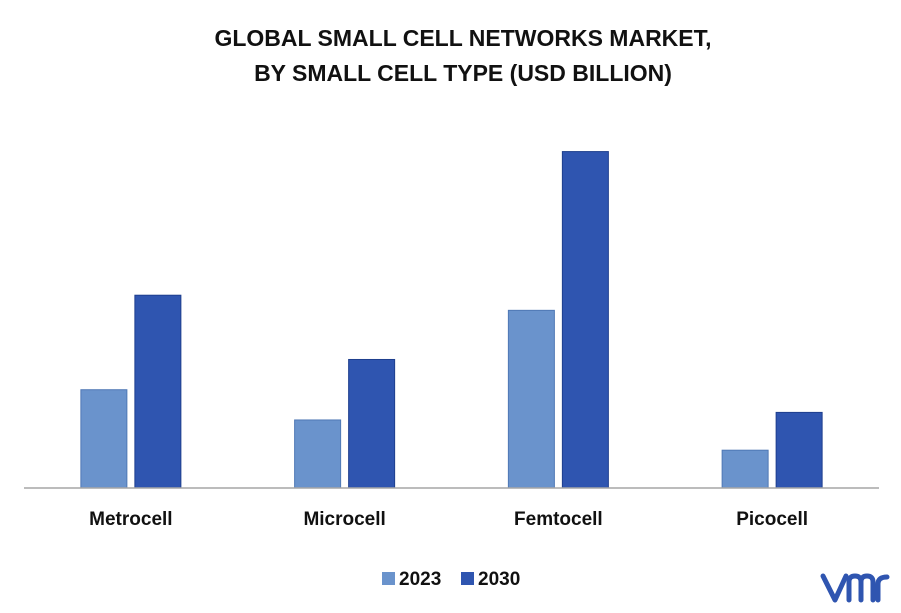 Image resolution: width=901 pixels, height=613 pixels. I want to click on bar-microcell-2023, so click(318, 454).